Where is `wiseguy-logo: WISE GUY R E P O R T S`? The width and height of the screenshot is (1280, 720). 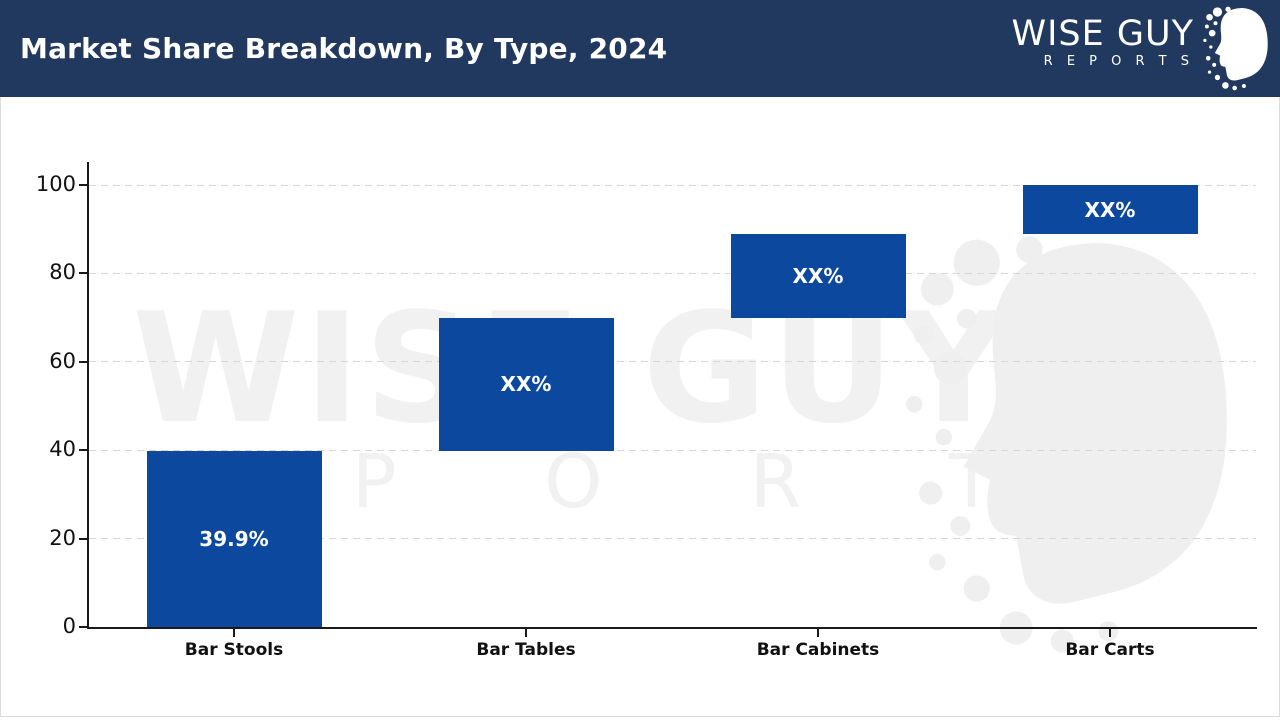 wiseguy-logo: WISE GUY R E P O R T S is located at coordinates (1102, 42).